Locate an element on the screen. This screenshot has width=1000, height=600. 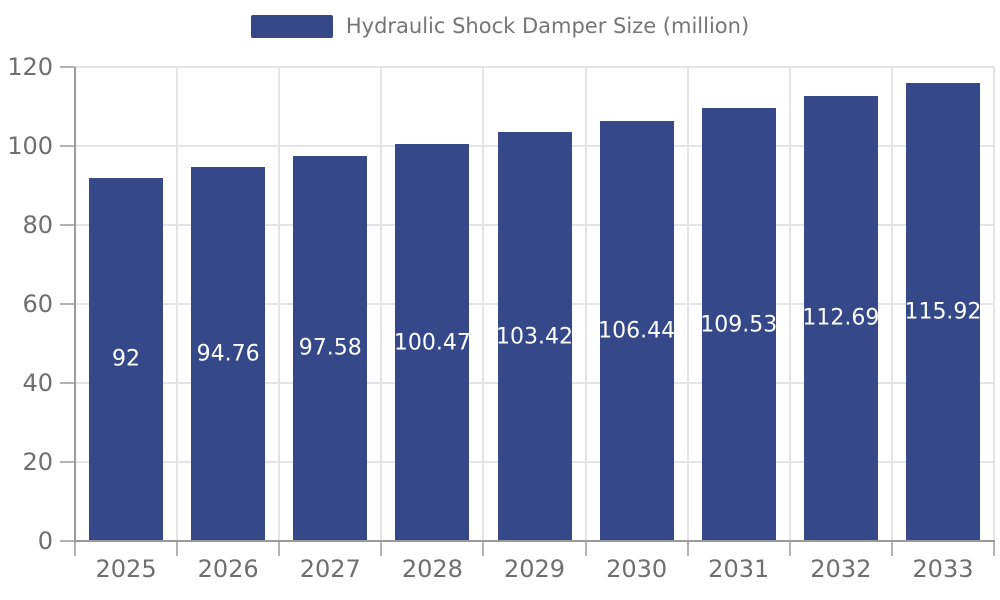
y-tick-label: 80 is located at coordinates (37, 225).